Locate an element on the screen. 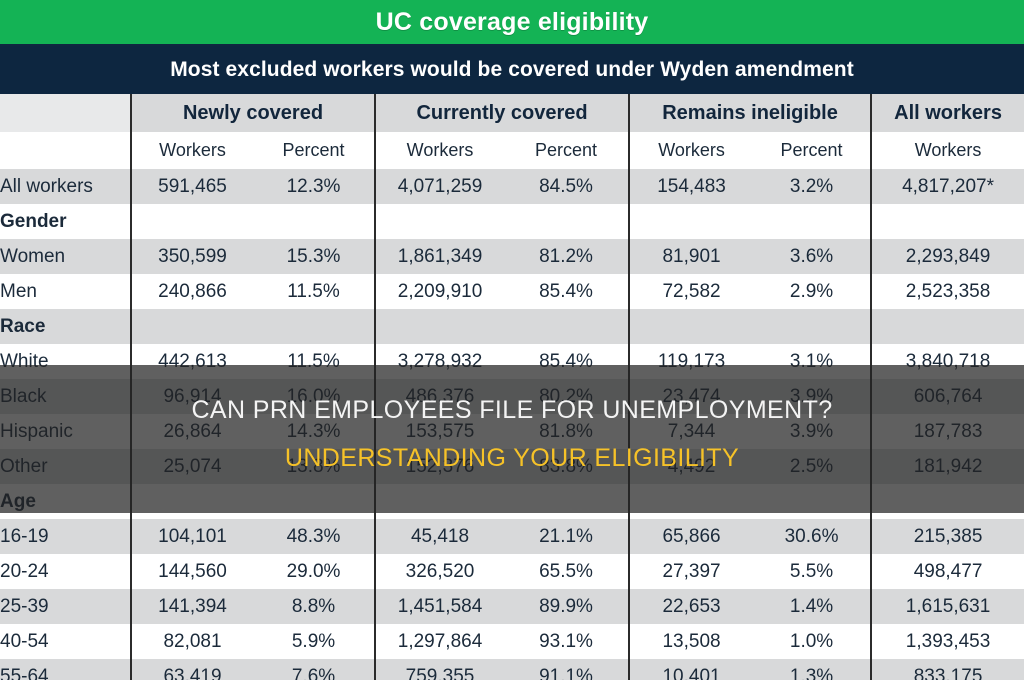 This screenshot has height=680, width=1024. table-cell: 154,483 is located at coordinates (691, 186).